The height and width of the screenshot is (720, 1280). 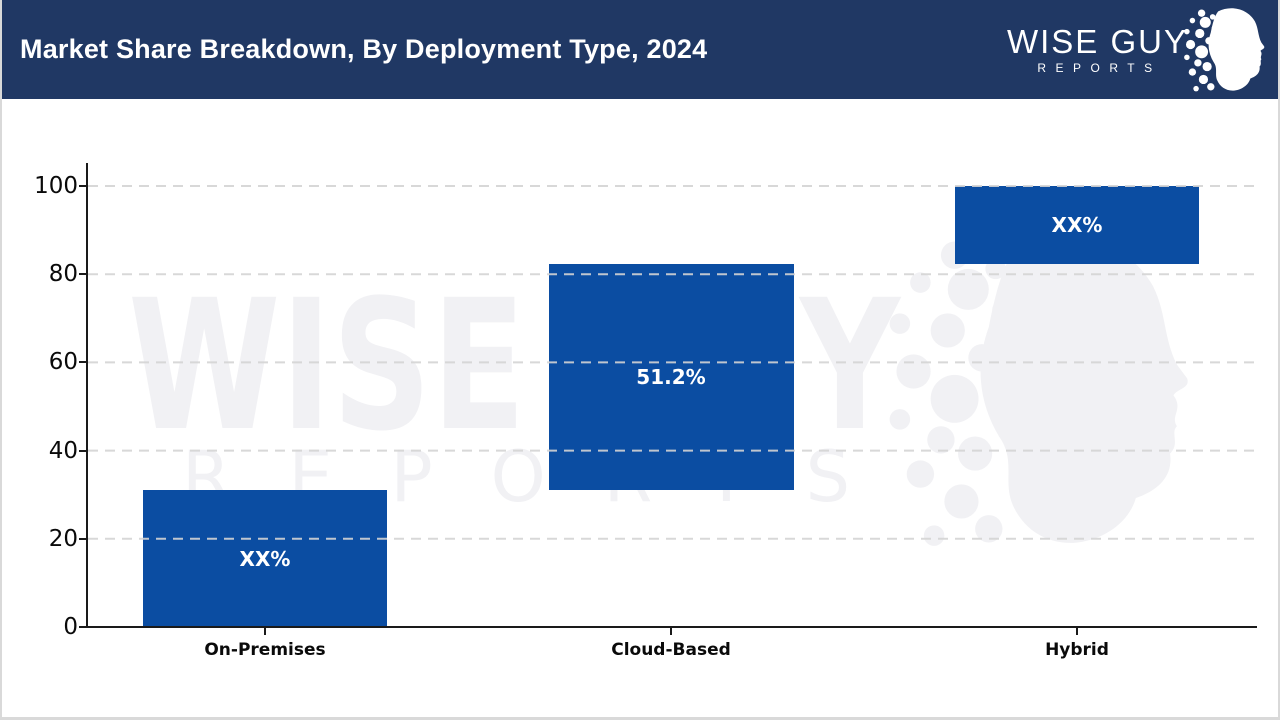 I want to click on bar-cloud-based: 51.2%, so click(x=671, y=377).